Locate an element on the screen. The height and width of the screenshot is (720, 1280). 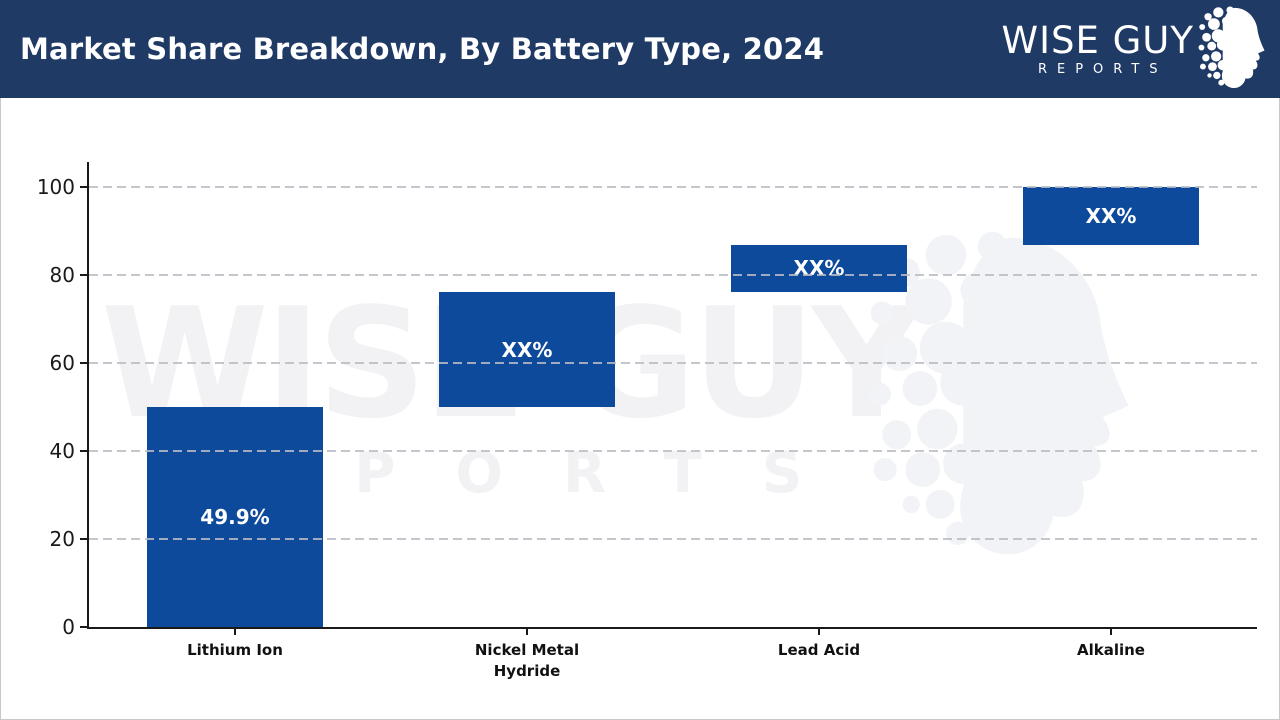
wise-guy-logo: WISE GUY REPORTS is located at coordinates (1136, 49).